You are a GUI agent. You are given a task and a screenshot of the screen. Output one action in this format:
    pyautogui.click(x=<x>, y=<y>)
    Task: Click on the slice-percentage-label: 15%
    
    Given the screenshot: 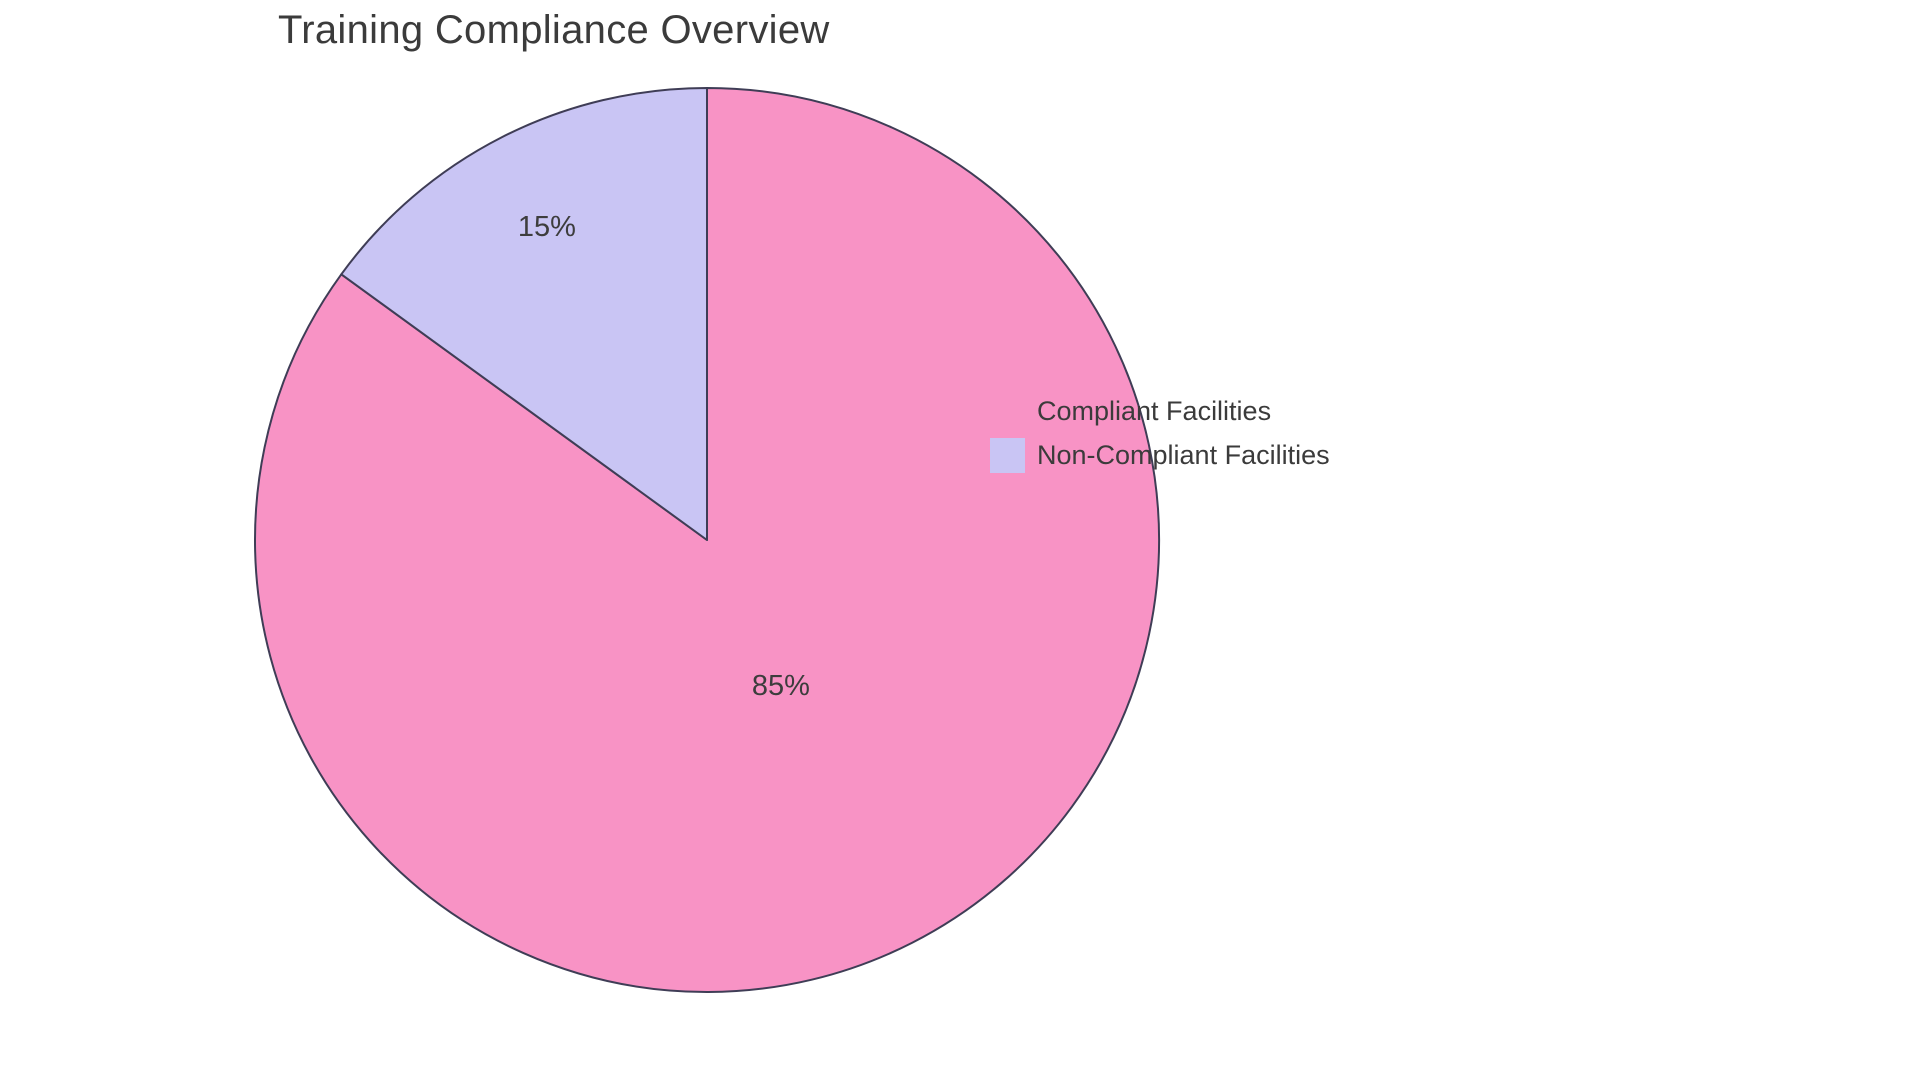 What is the action you would take?
    pyautogui.click(x=547, y=227)
    